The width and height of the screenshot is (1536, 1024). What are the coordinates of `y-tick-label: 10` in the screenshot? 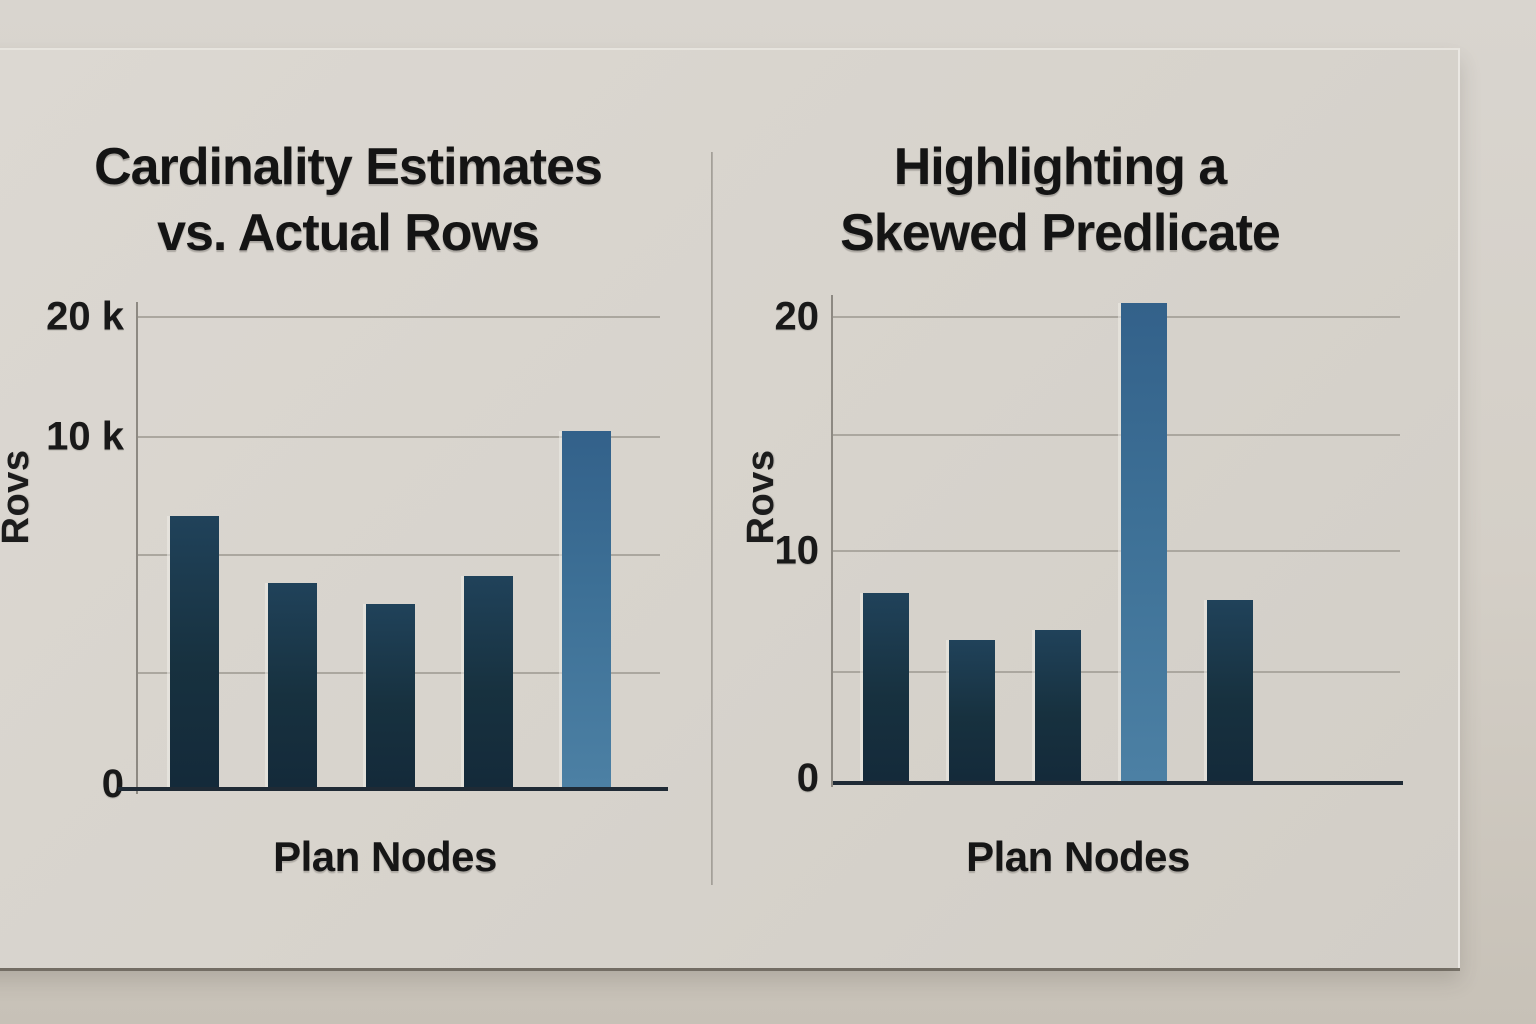 It's located at (797, 550).